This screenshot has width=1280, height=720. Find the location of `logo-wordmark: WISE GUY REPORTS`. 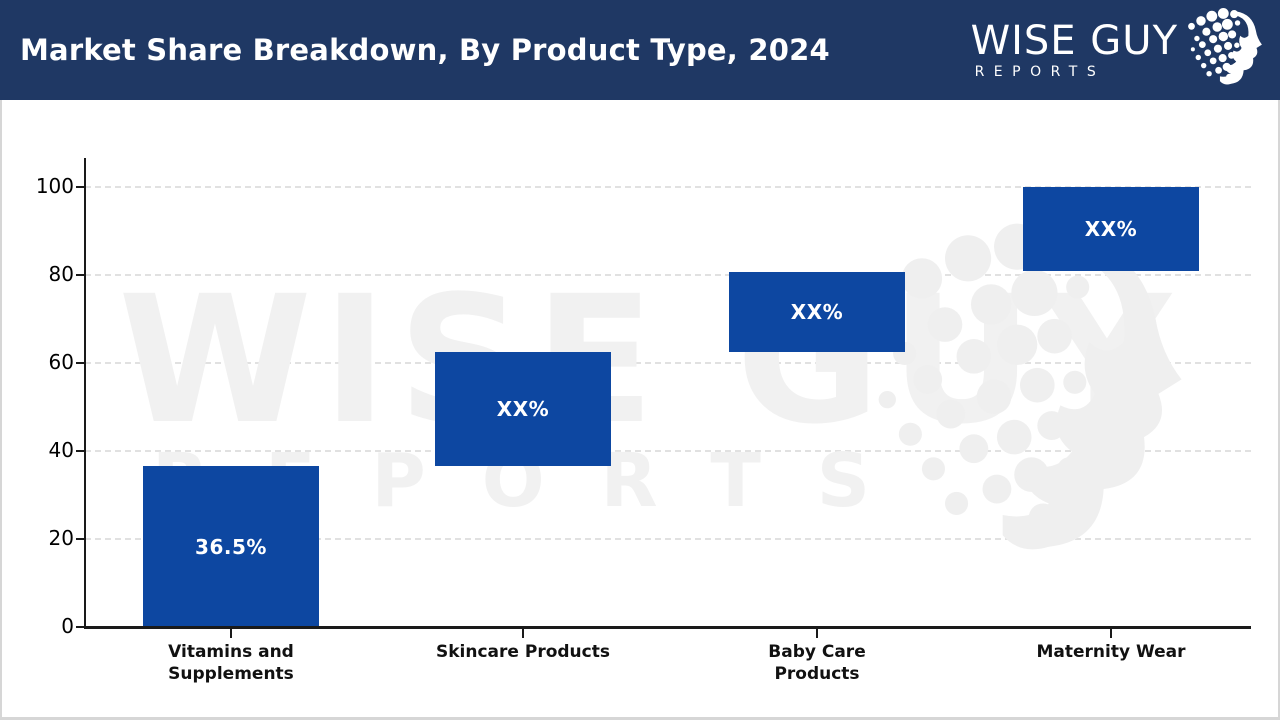

logo-wordmark: WISE GUY REPORTS is located at coordinates (1074, 50).